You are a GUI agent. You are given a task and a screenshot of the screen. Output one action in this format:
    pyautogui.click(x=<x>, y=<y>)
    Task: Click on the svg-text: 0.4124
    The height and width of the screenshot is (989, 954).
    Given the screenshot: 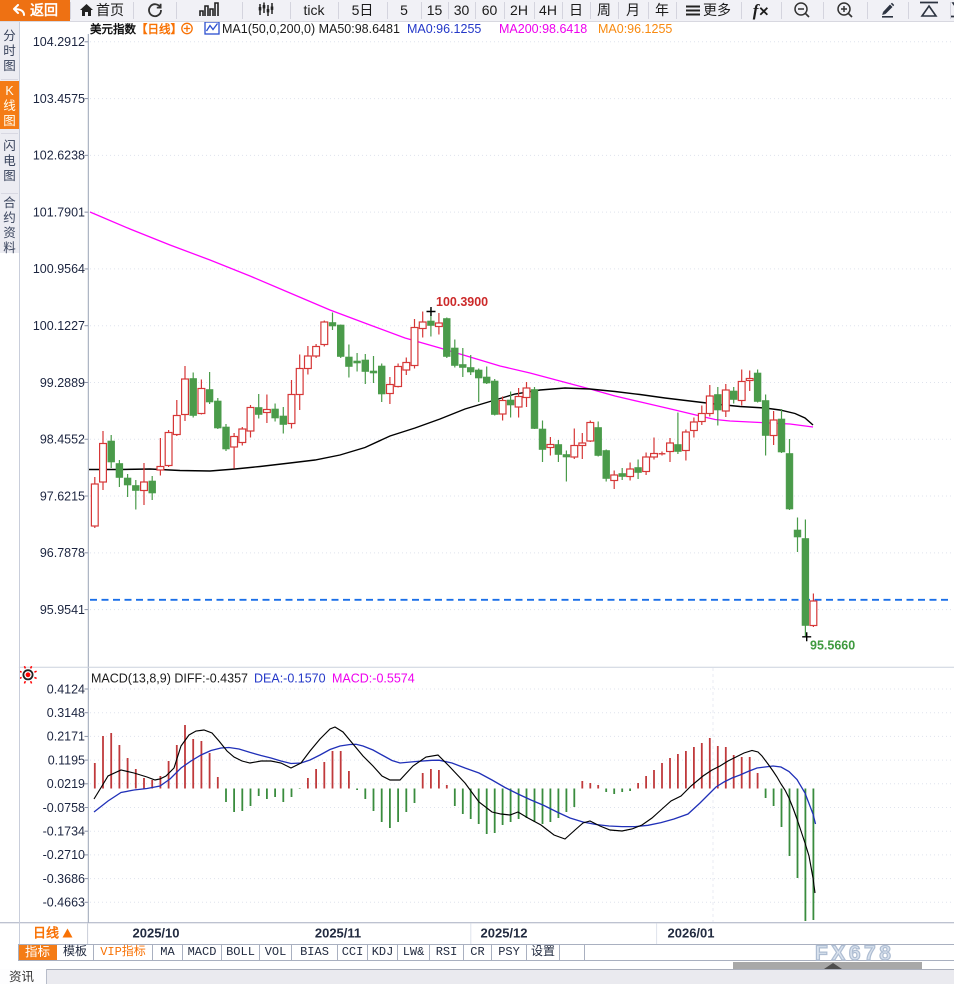 What is the action you would take?
    pyautogui.click(x=66, y=689)
    